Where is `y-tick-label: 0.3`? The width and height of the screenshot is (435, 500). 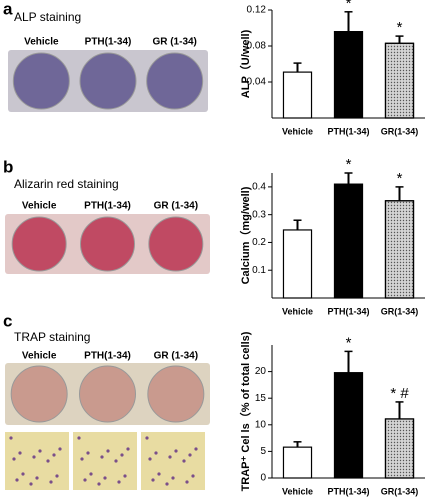 y-tick-label: 0.3 is located at coordinates (259, 214).